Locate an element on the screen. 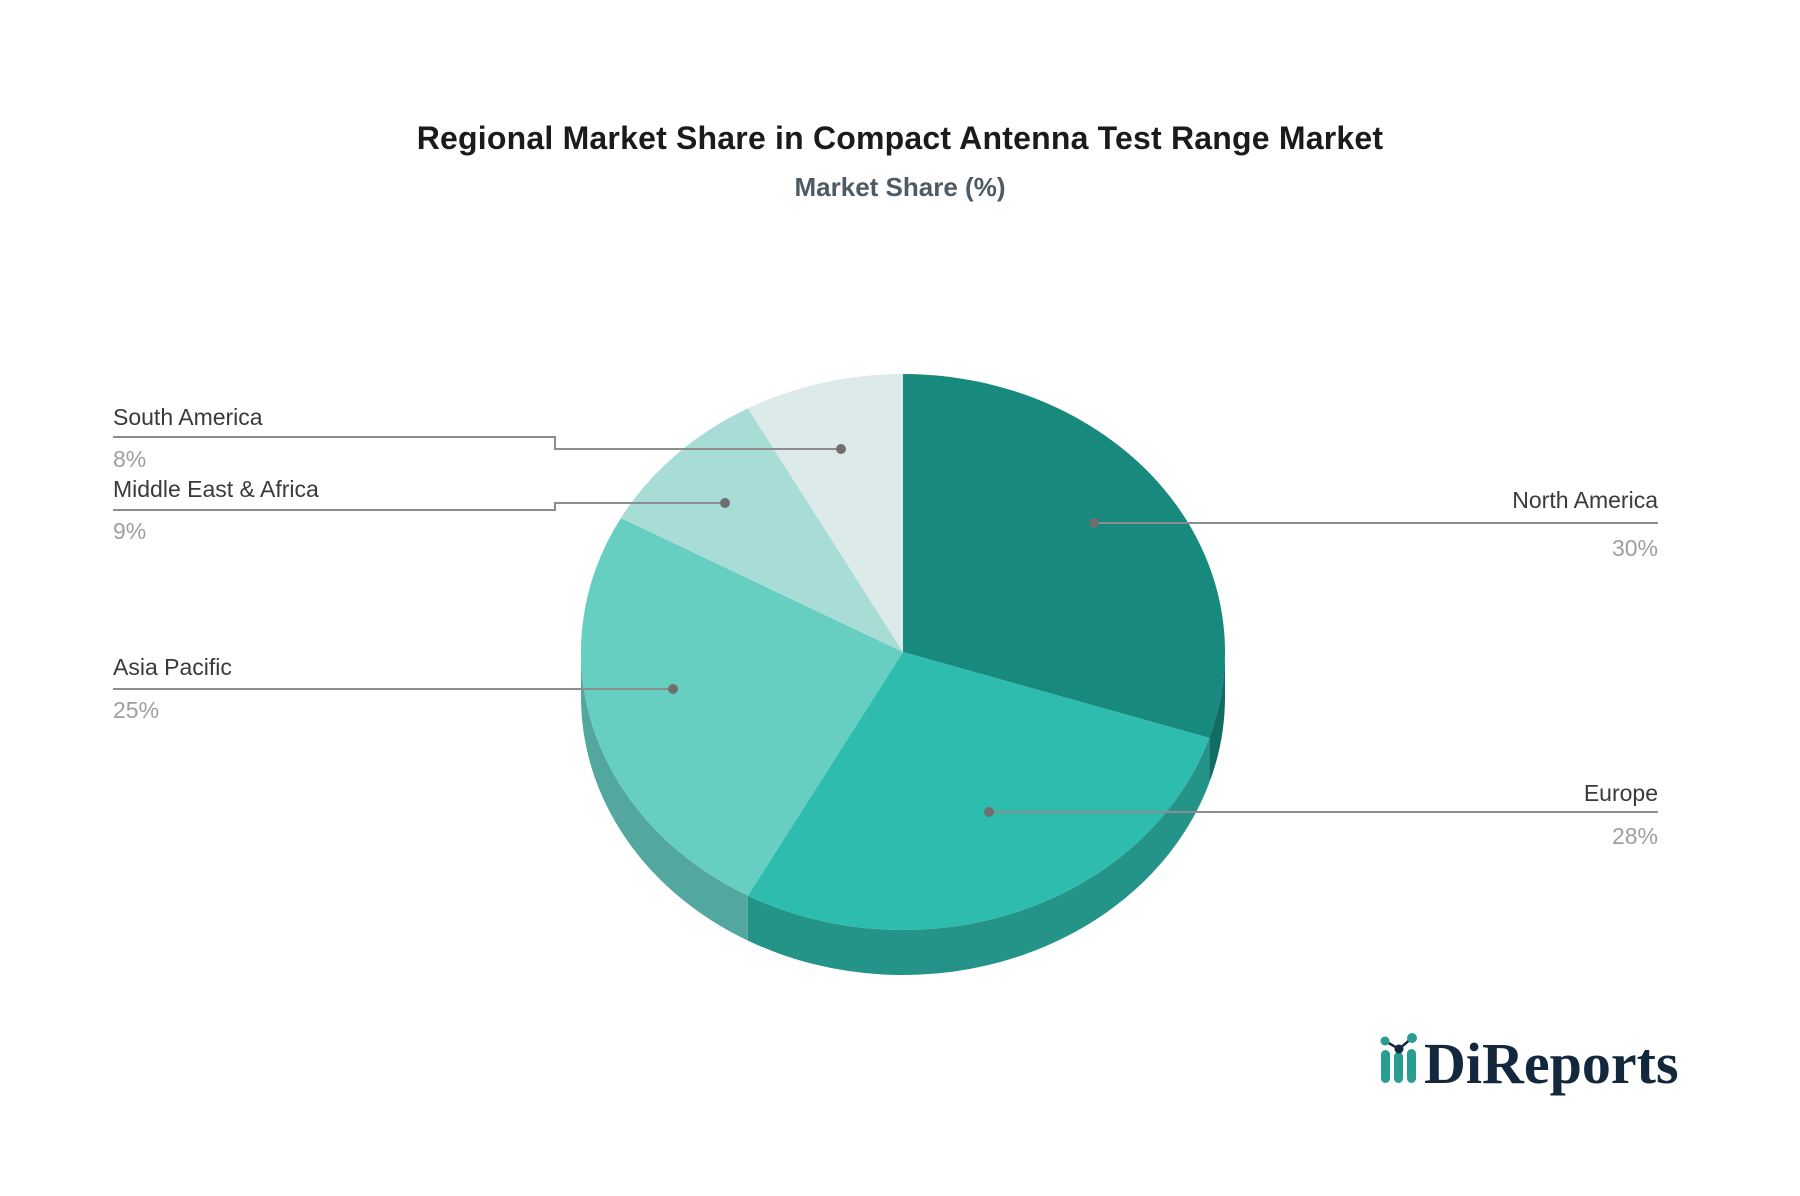 The height and width of the screenshot is (1196, 1800). slice-value: 9% is located at coordinates (130, 531).